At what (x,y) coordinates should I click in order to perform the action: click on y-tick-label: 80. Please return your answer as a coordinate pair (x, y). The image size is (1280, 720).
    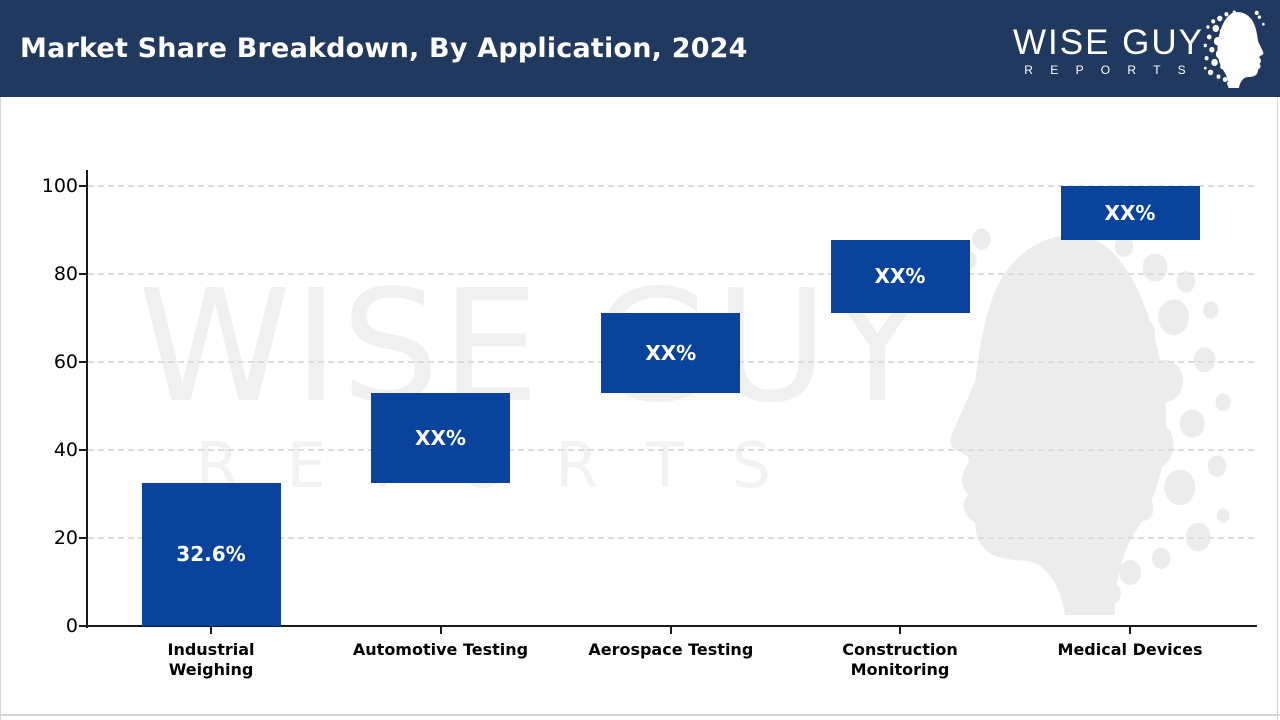
    Looking at the image, I should click on (65, 274).